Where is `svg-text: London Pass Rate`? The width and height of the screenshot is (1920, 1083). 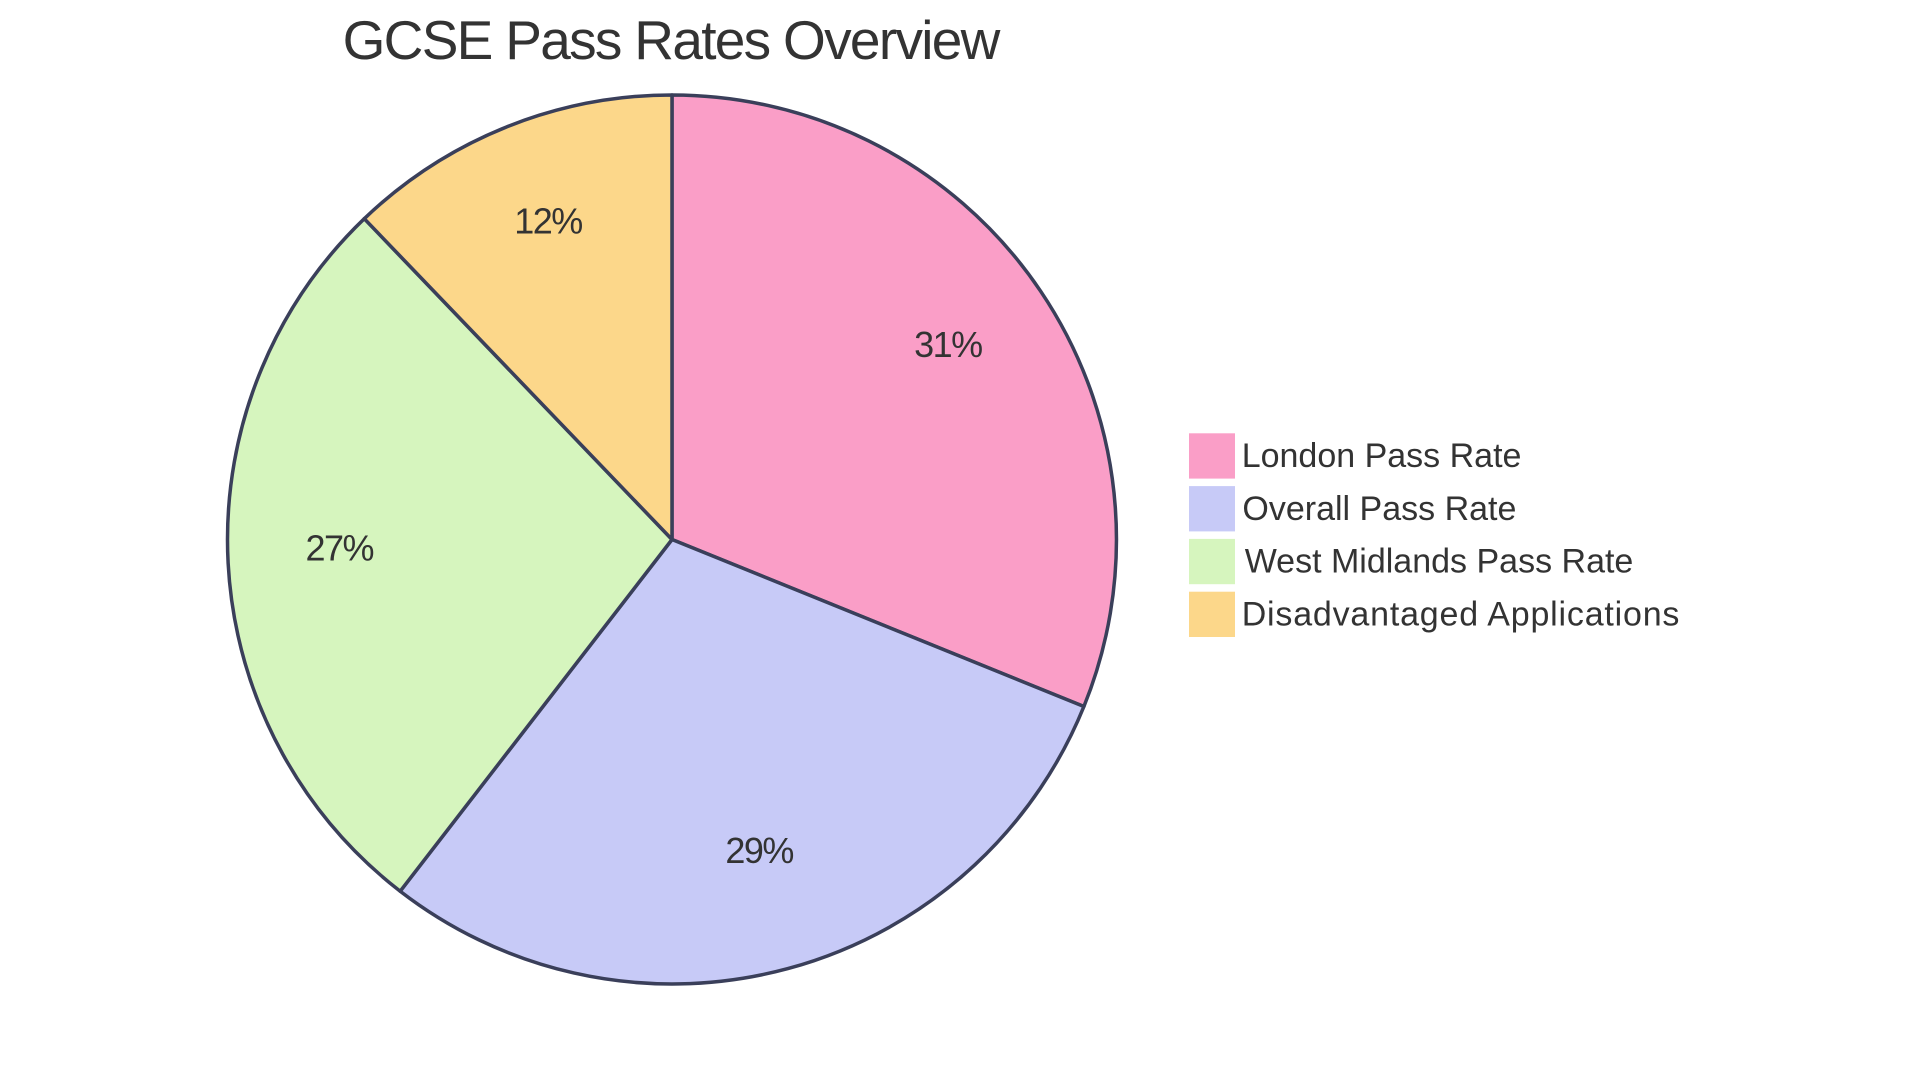
svg-text: London Pass Rate is located at coordinates (1382, 456).